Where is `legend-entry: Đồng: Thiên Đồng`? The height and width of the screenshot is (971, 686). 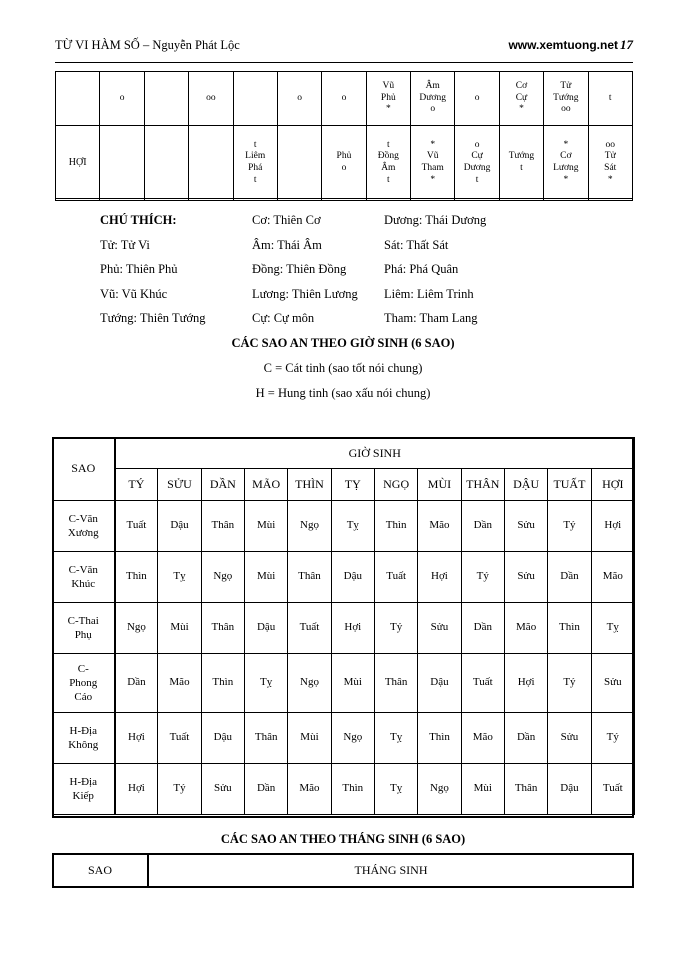 legend-entry: Đồng: Thiên Đồng is located at coordinates (299, 269).